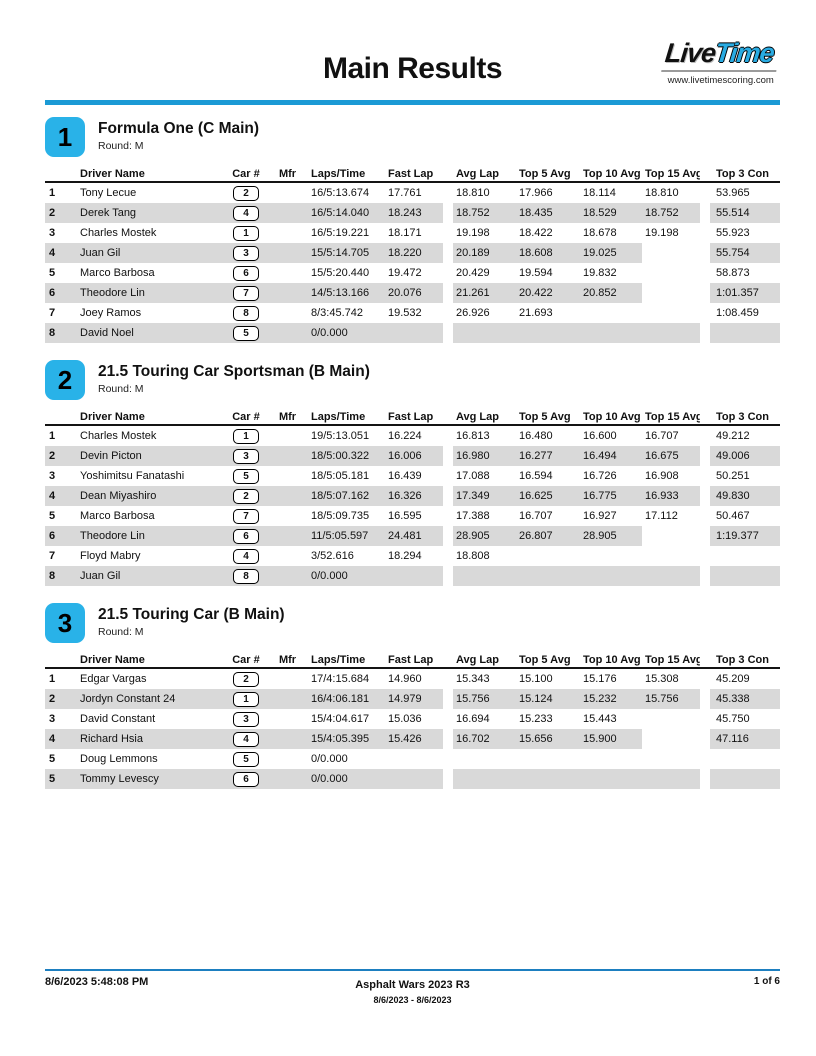  Describe the element at coordinates (113, 679) in the screenshot. I see `driver-name: Edgar Vargas` at that location.